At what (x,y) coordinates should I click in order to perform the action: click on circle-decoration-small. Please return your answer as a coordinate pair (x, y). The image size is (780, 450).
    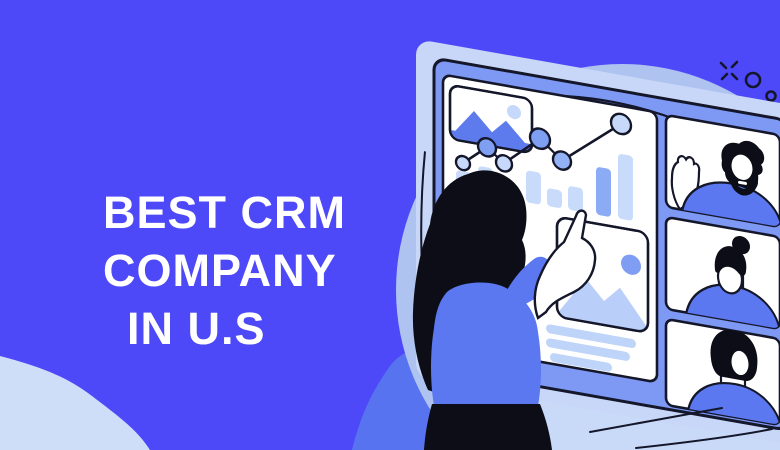
    Looking at the image, I should click on (771, 96).